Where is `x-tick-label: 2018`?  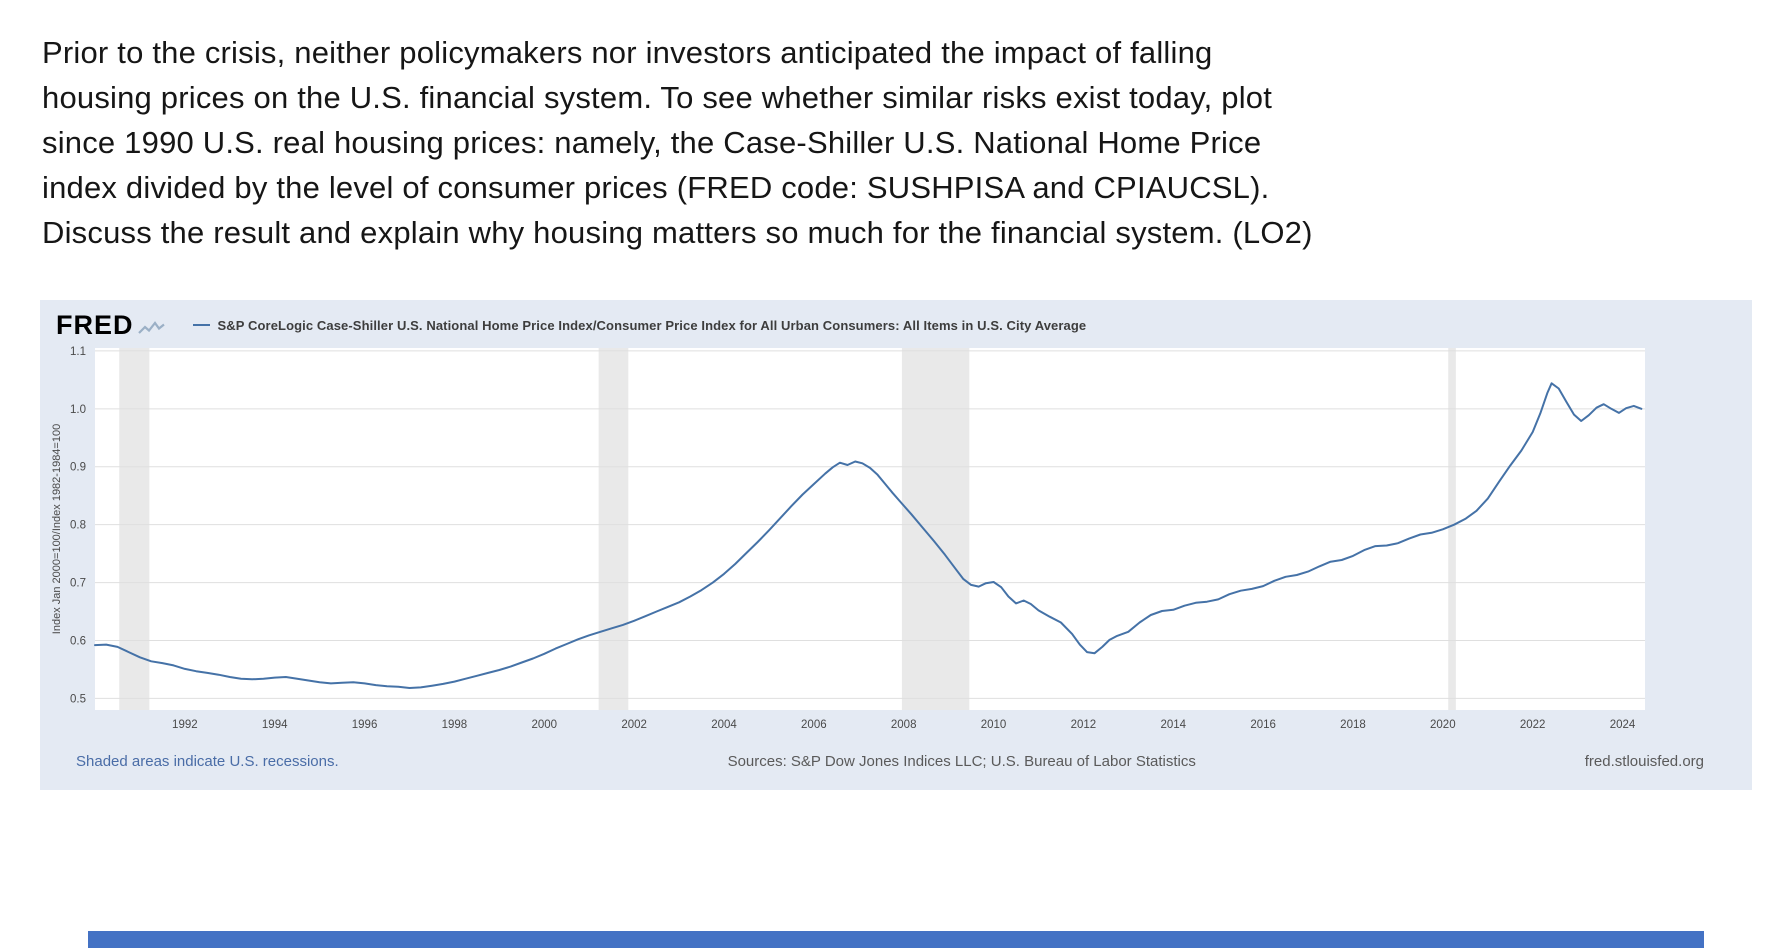
x-tick-label: 2018 is located at coordinates (1353, 725).